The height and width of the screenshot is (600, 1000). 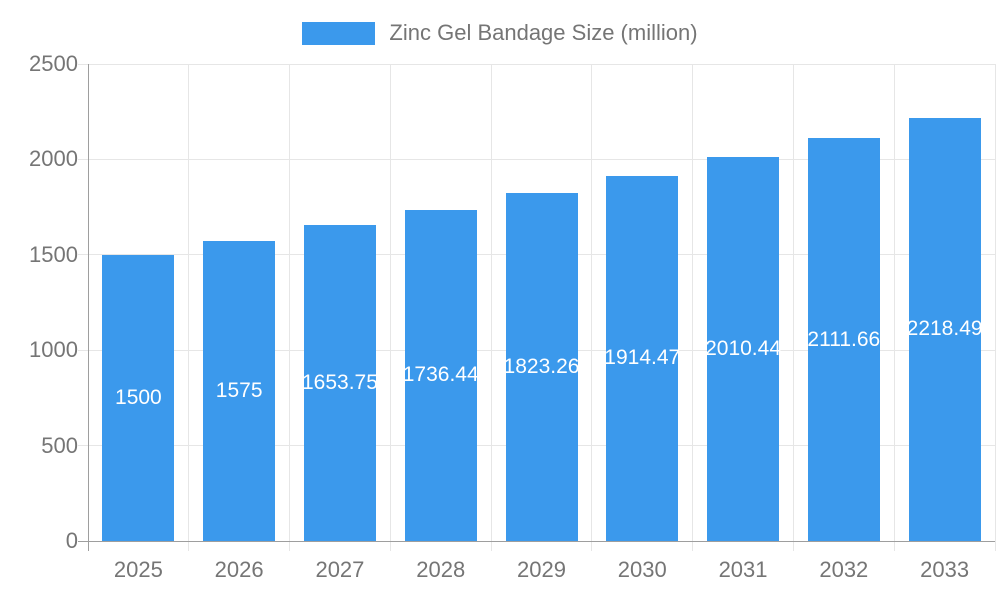 What do you see at coordinates (71, 540) in the screenshot?
I see `y-axis-tick-label: 0` at bounding box center [71, 540].